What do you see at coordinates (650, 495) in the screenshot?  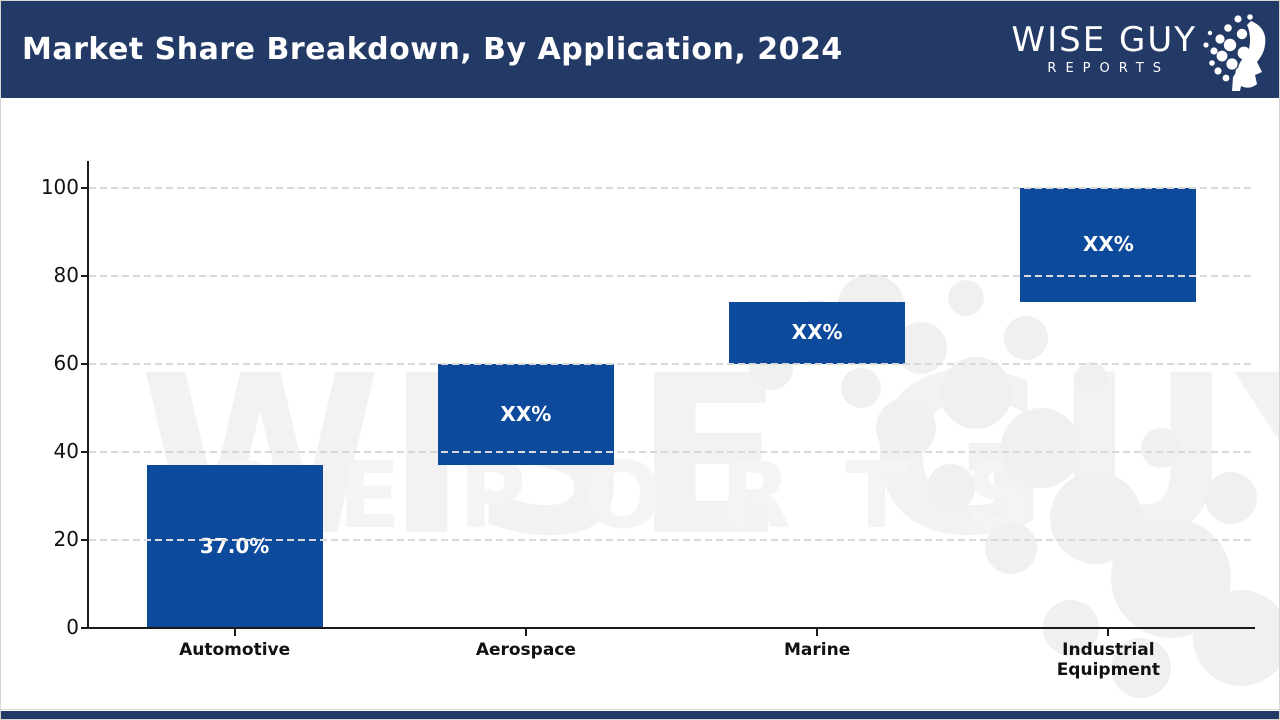 I see `watermark-subtext: REPORTS` at bounding box center [650, 495].